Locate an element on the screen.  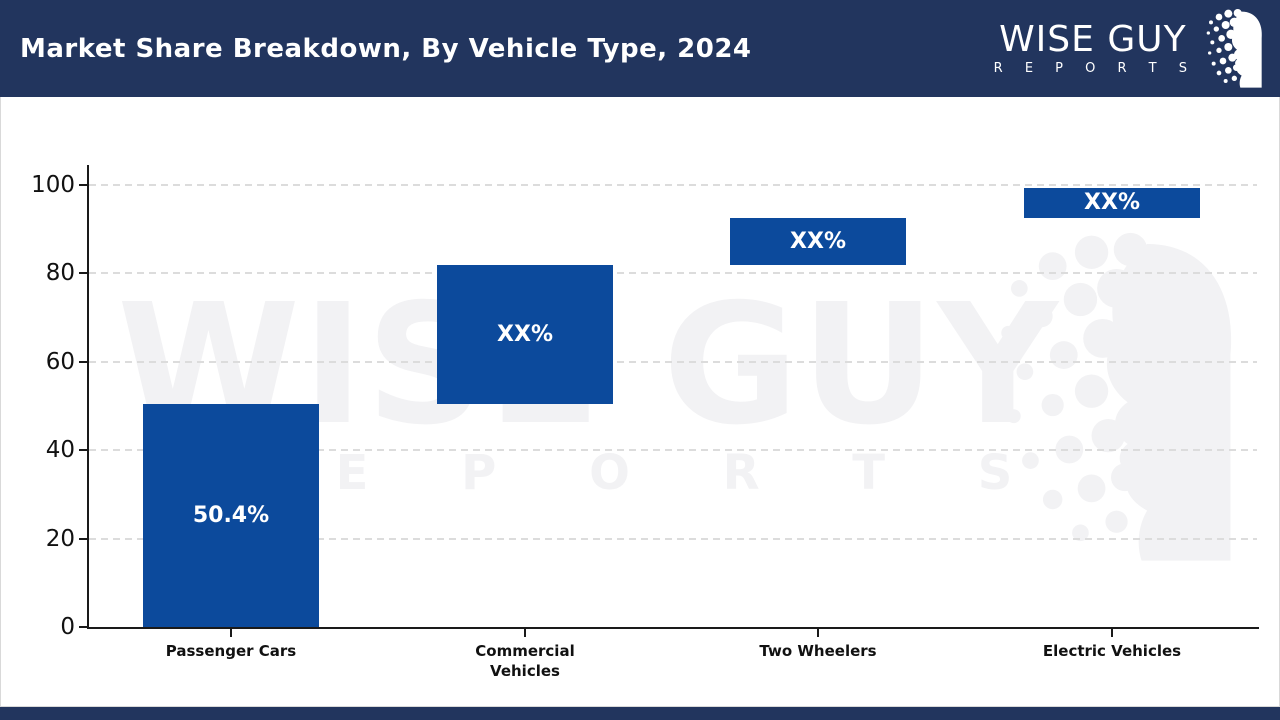
watermark-text-sub: R E P O R T S is located at coordinates (628, 473).